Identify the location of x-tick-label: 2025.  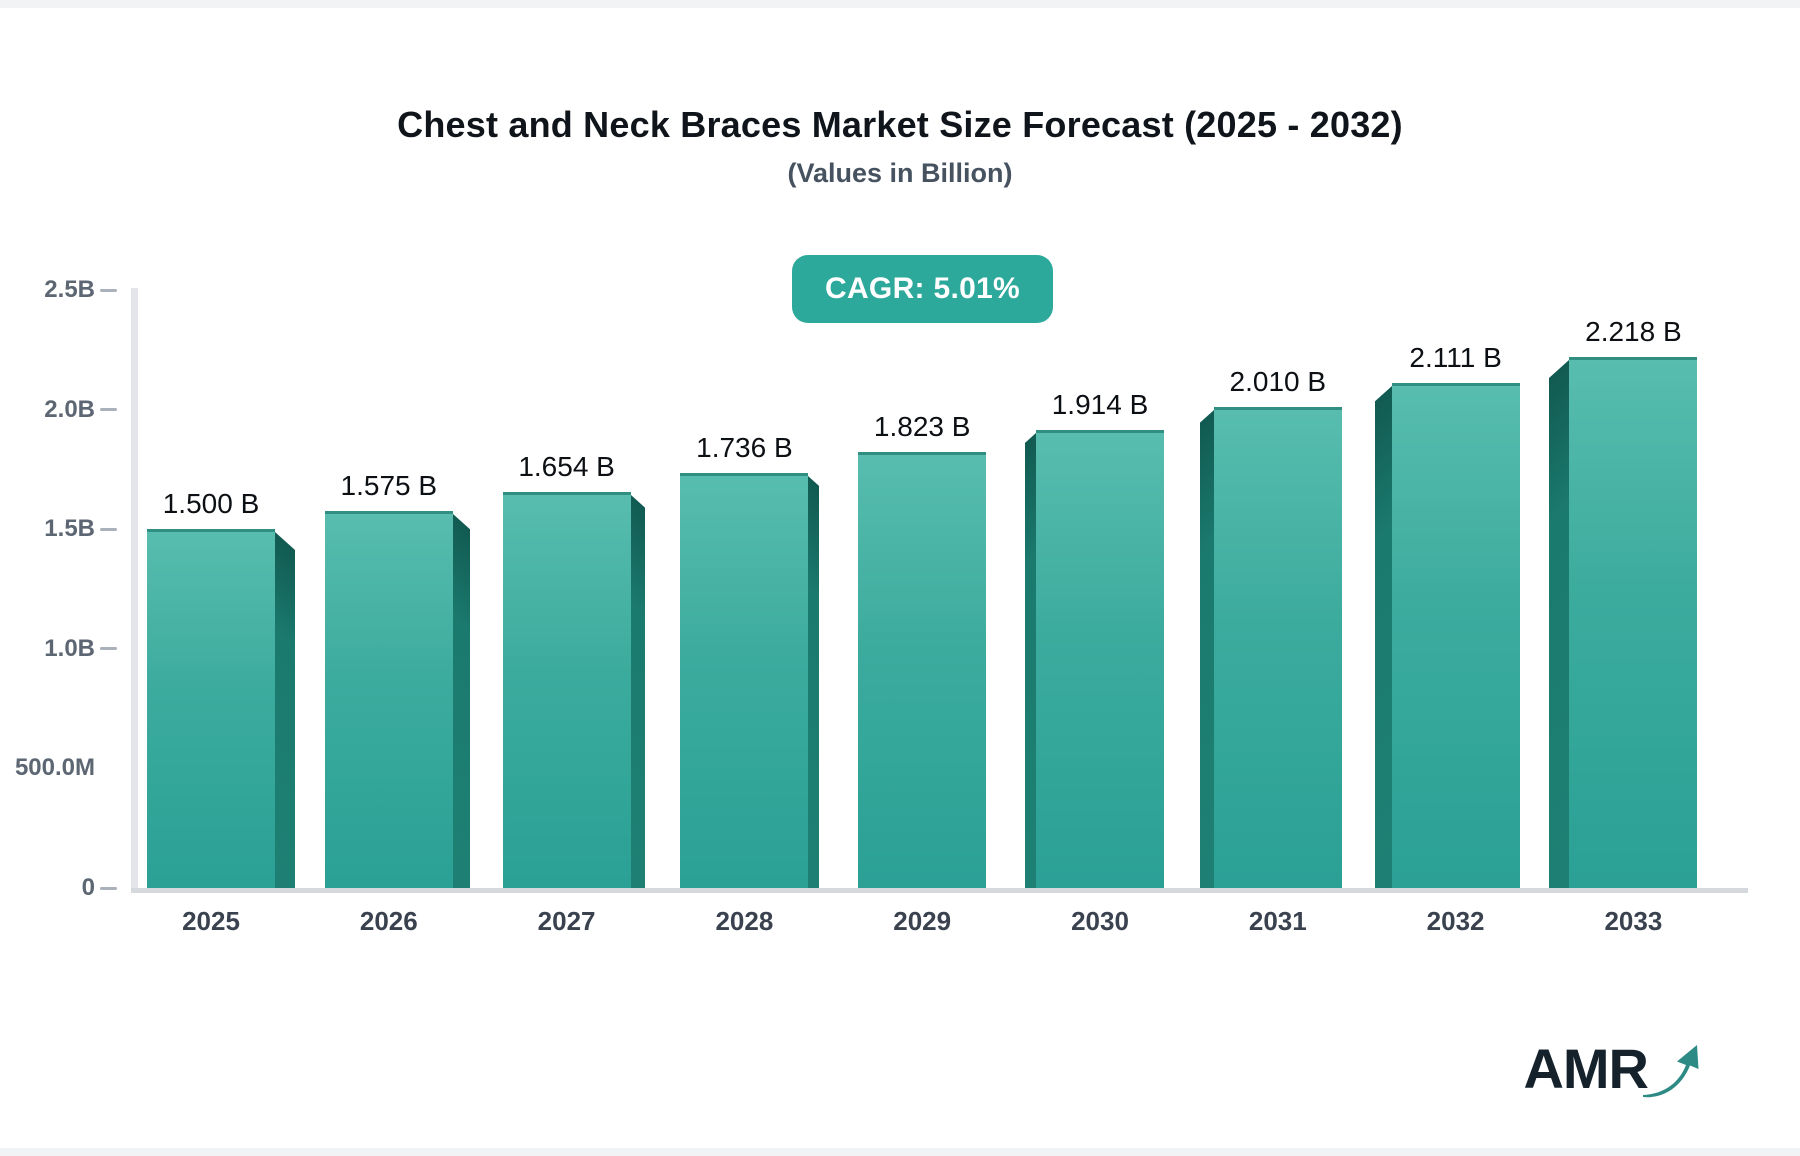
(211, 921).